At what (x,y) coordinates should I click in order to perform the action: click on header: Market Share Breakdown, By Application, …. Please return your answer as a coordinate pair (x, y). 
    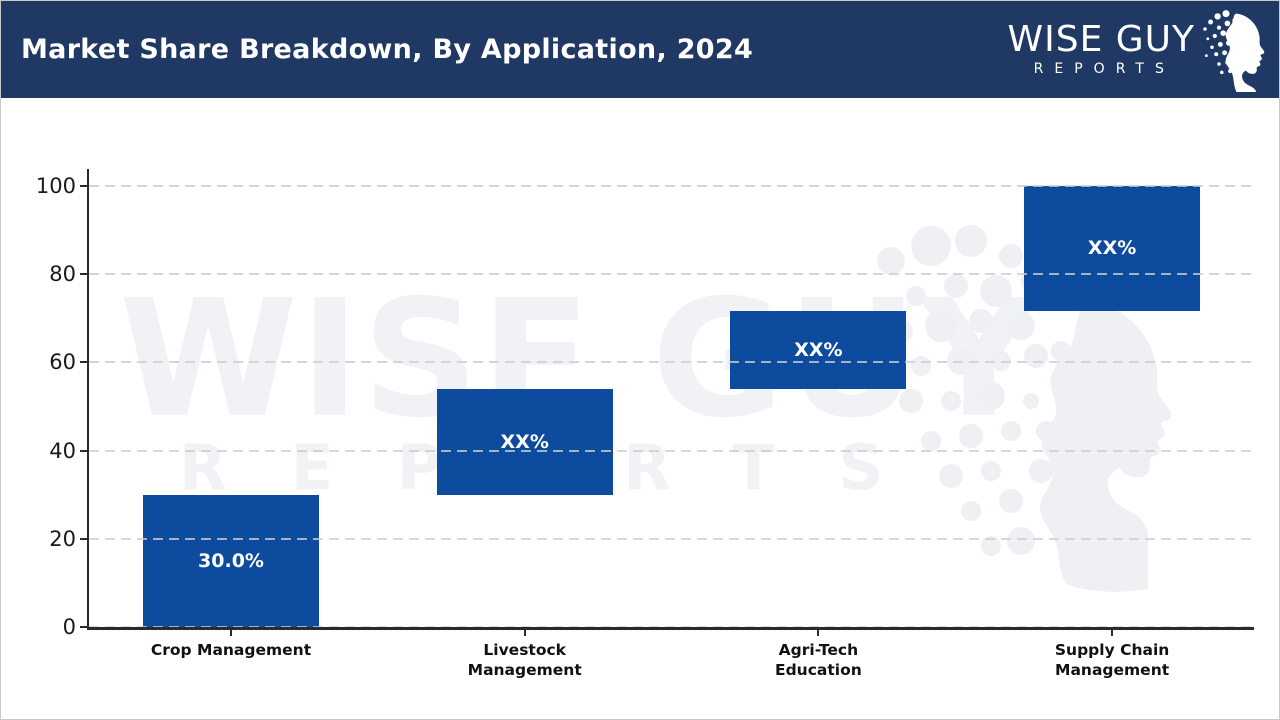
    Looking at the image, I should click on (640, 49).